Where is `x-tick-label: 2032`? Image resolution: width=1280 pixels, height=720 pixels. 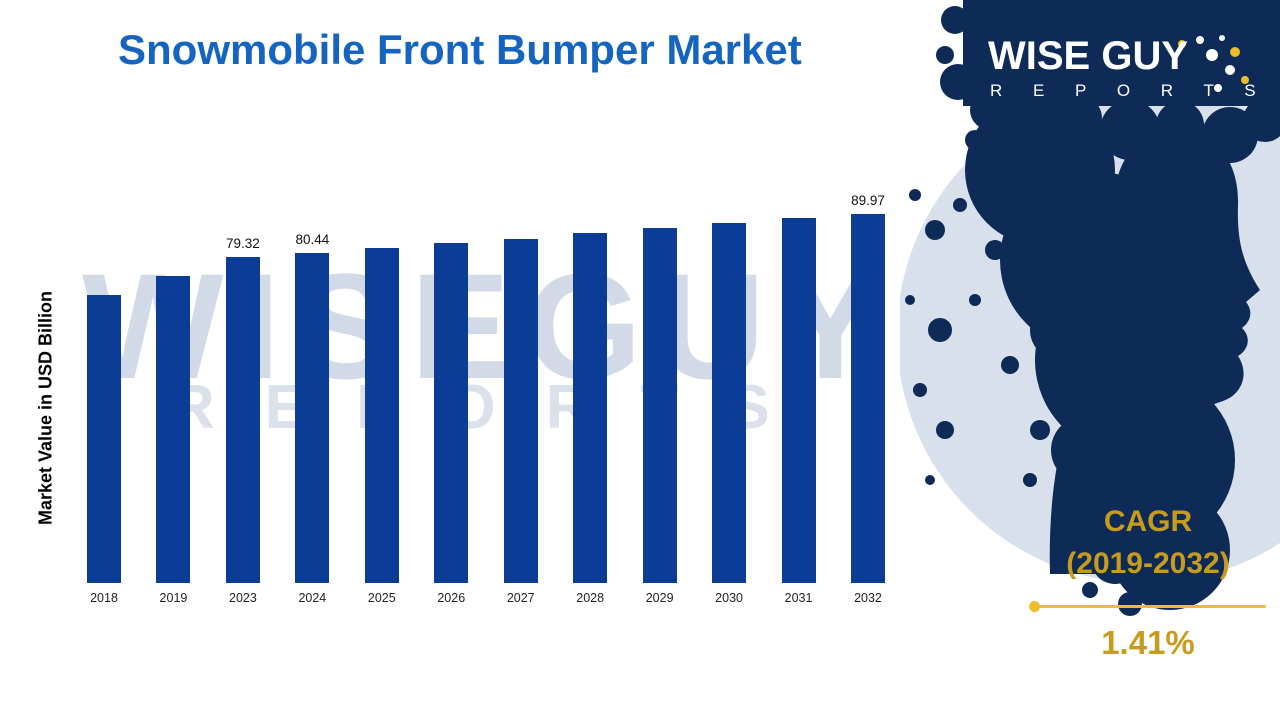
x-tick-label: 2032 is located at coordinates (868, 598).